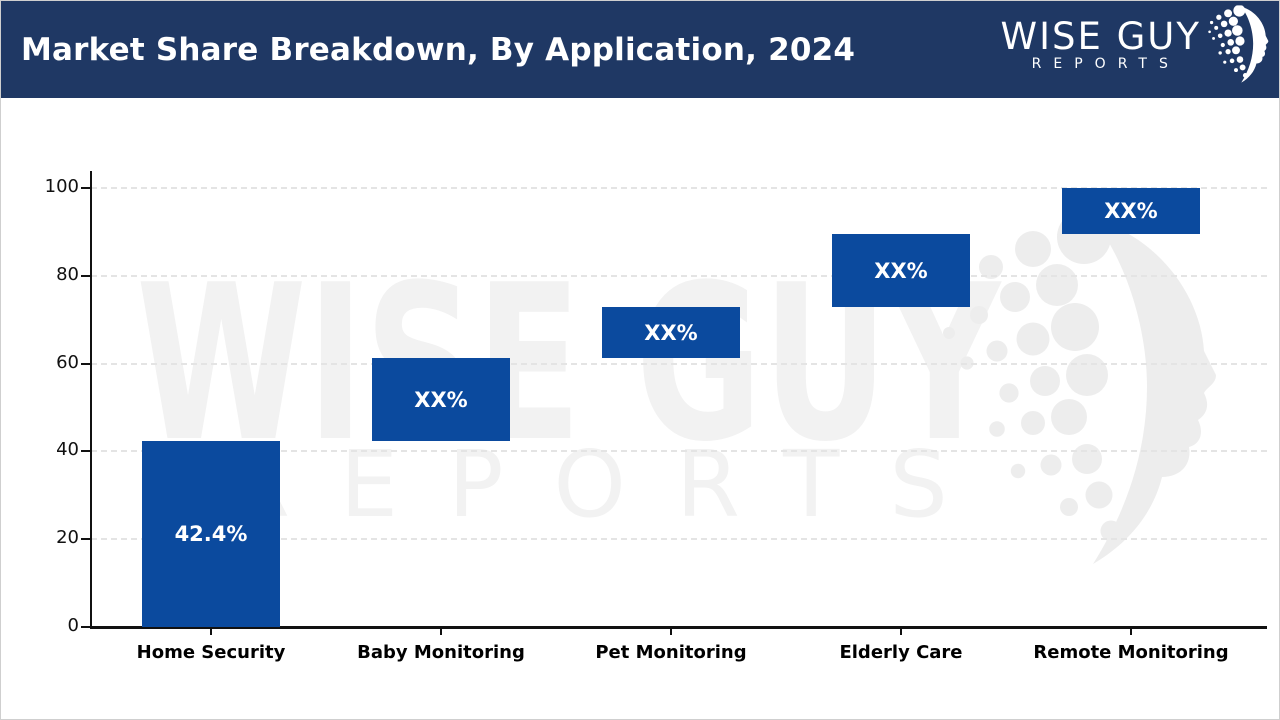 This screenshot has height=720, width=1280. Describe the element at coordinates (901, 652) in the screenshot. I see `x-axis-label: Elderly Care` at that location.